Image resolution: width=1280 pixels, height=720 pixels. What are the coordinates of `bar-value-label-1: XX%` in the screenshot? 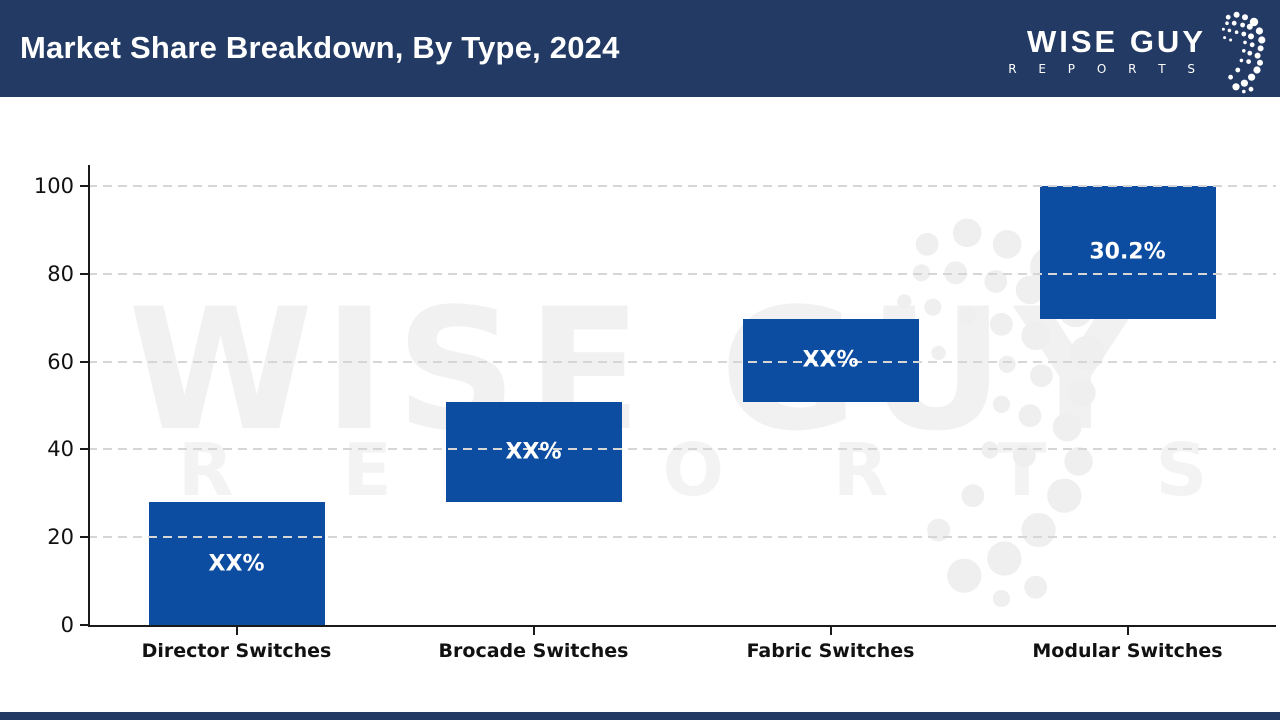 It's located at (533, 452).